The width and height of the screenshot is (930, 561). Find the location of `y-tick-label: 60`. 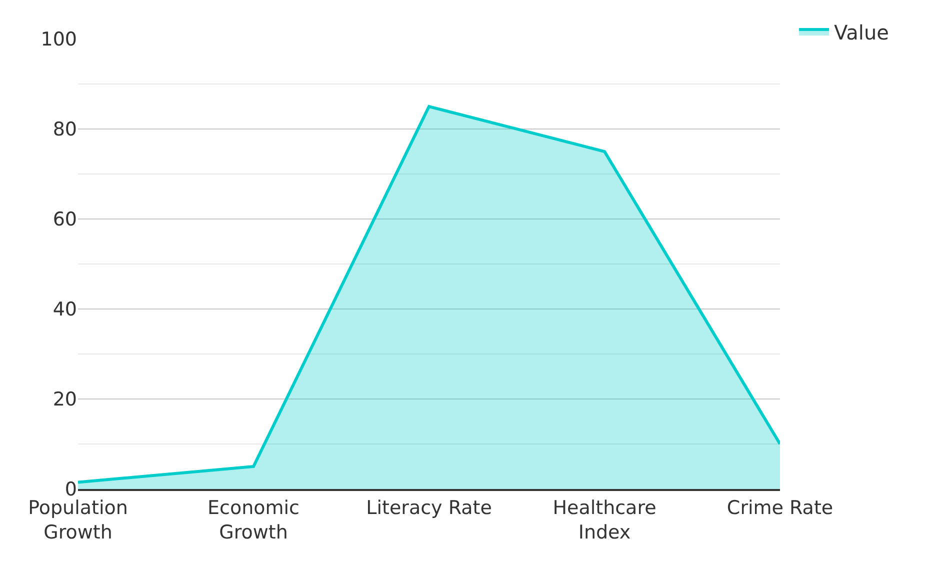

y-tick-label: 60 is located at coordinates (64, 219).